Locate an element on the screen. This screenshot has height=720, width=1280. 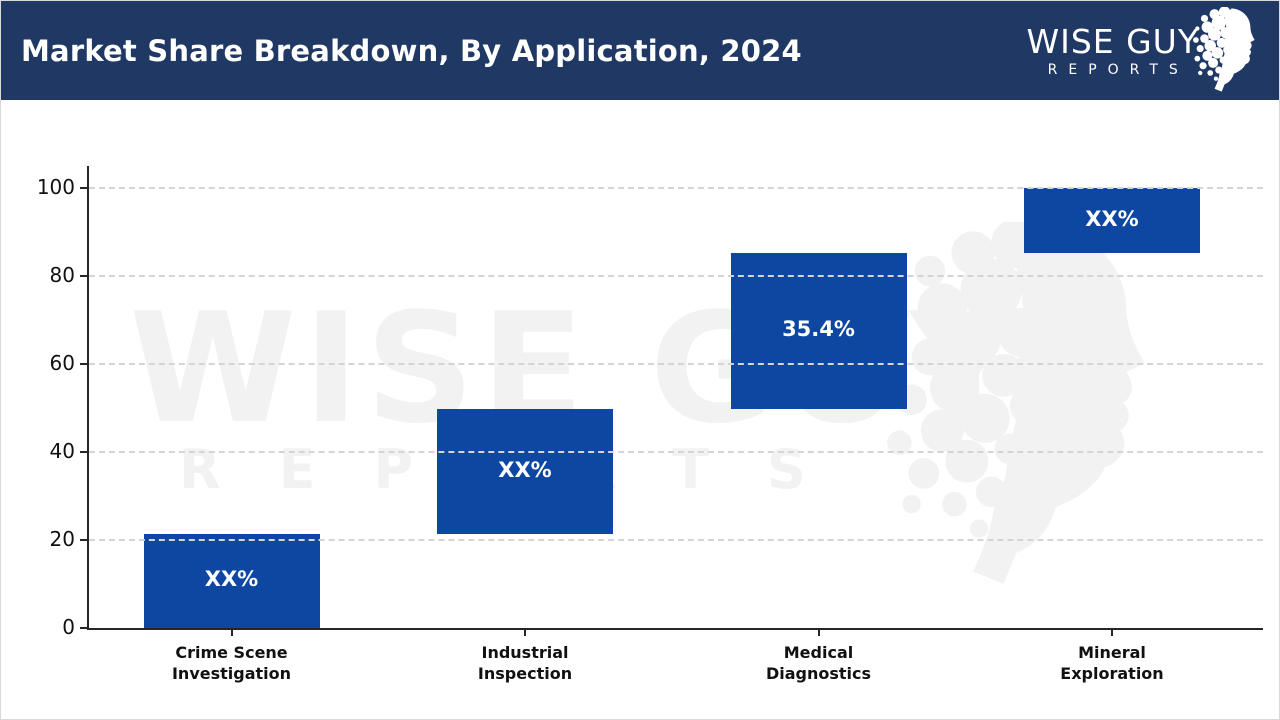
bar-value-label: 35.4% is located at coordinates (818, 329).